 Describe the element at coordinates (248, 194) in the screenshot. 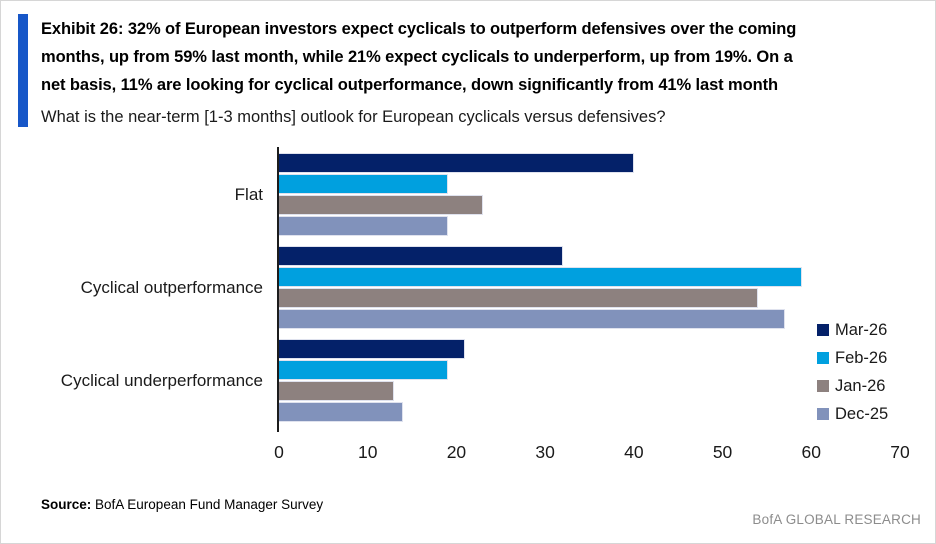

I see `category-label-flat: Flat` at that location.